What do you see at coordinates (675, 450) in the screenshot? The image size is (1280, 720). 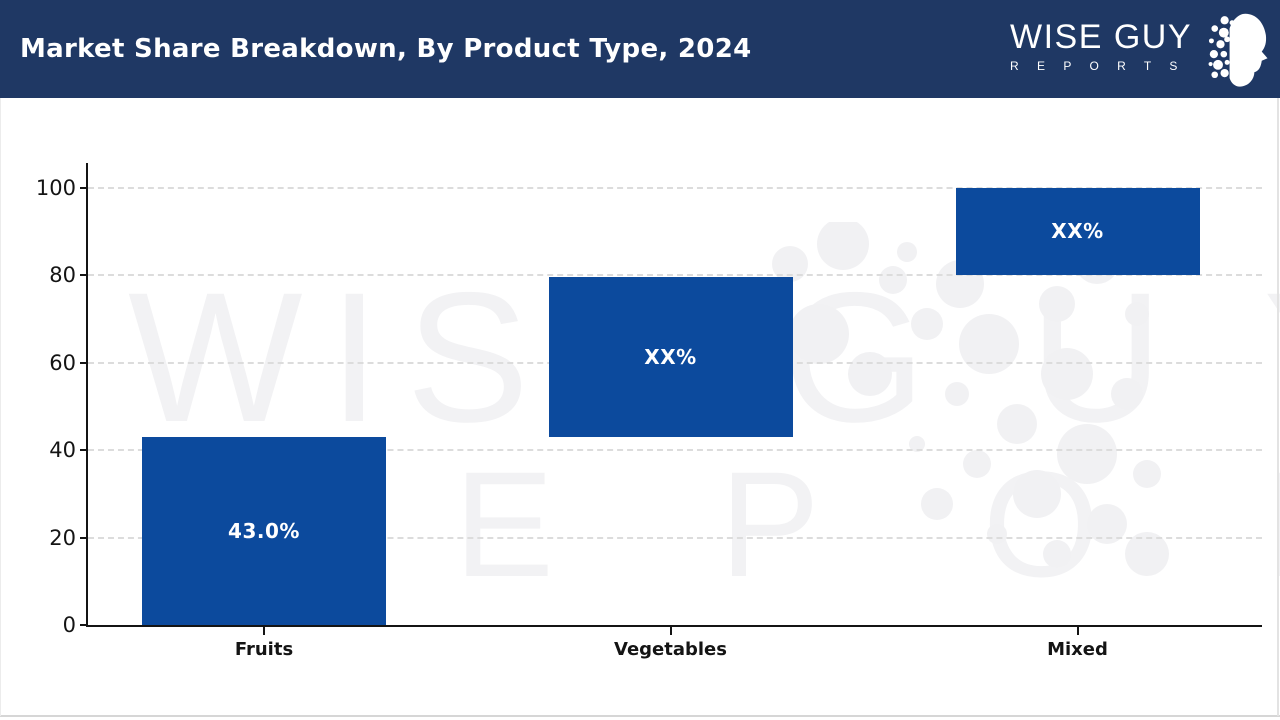 I see `gridline-y40` at bounding box center [675, 450].